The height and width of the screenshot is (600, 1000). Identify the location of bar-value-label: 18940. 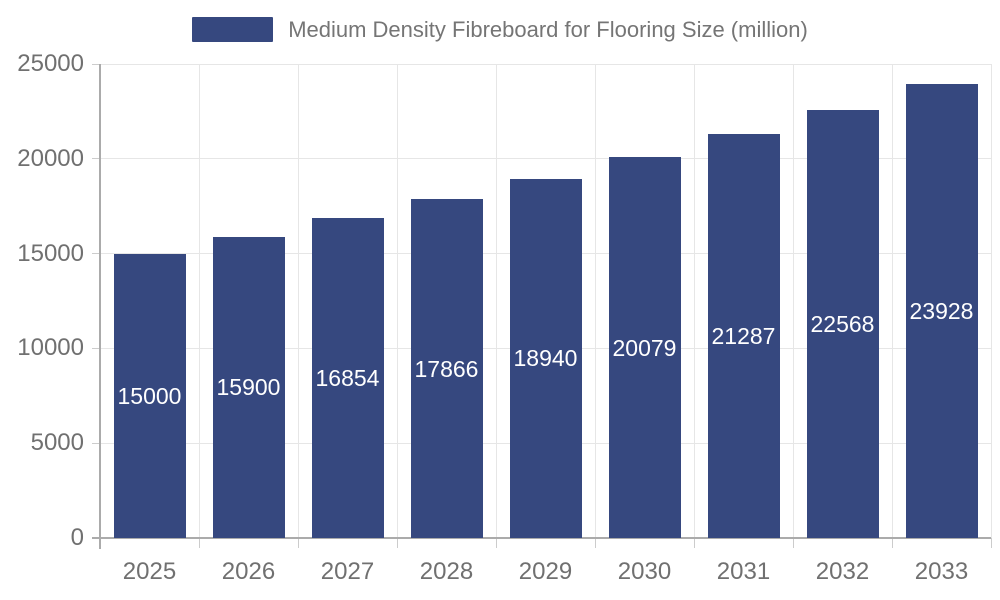
(545, 358).